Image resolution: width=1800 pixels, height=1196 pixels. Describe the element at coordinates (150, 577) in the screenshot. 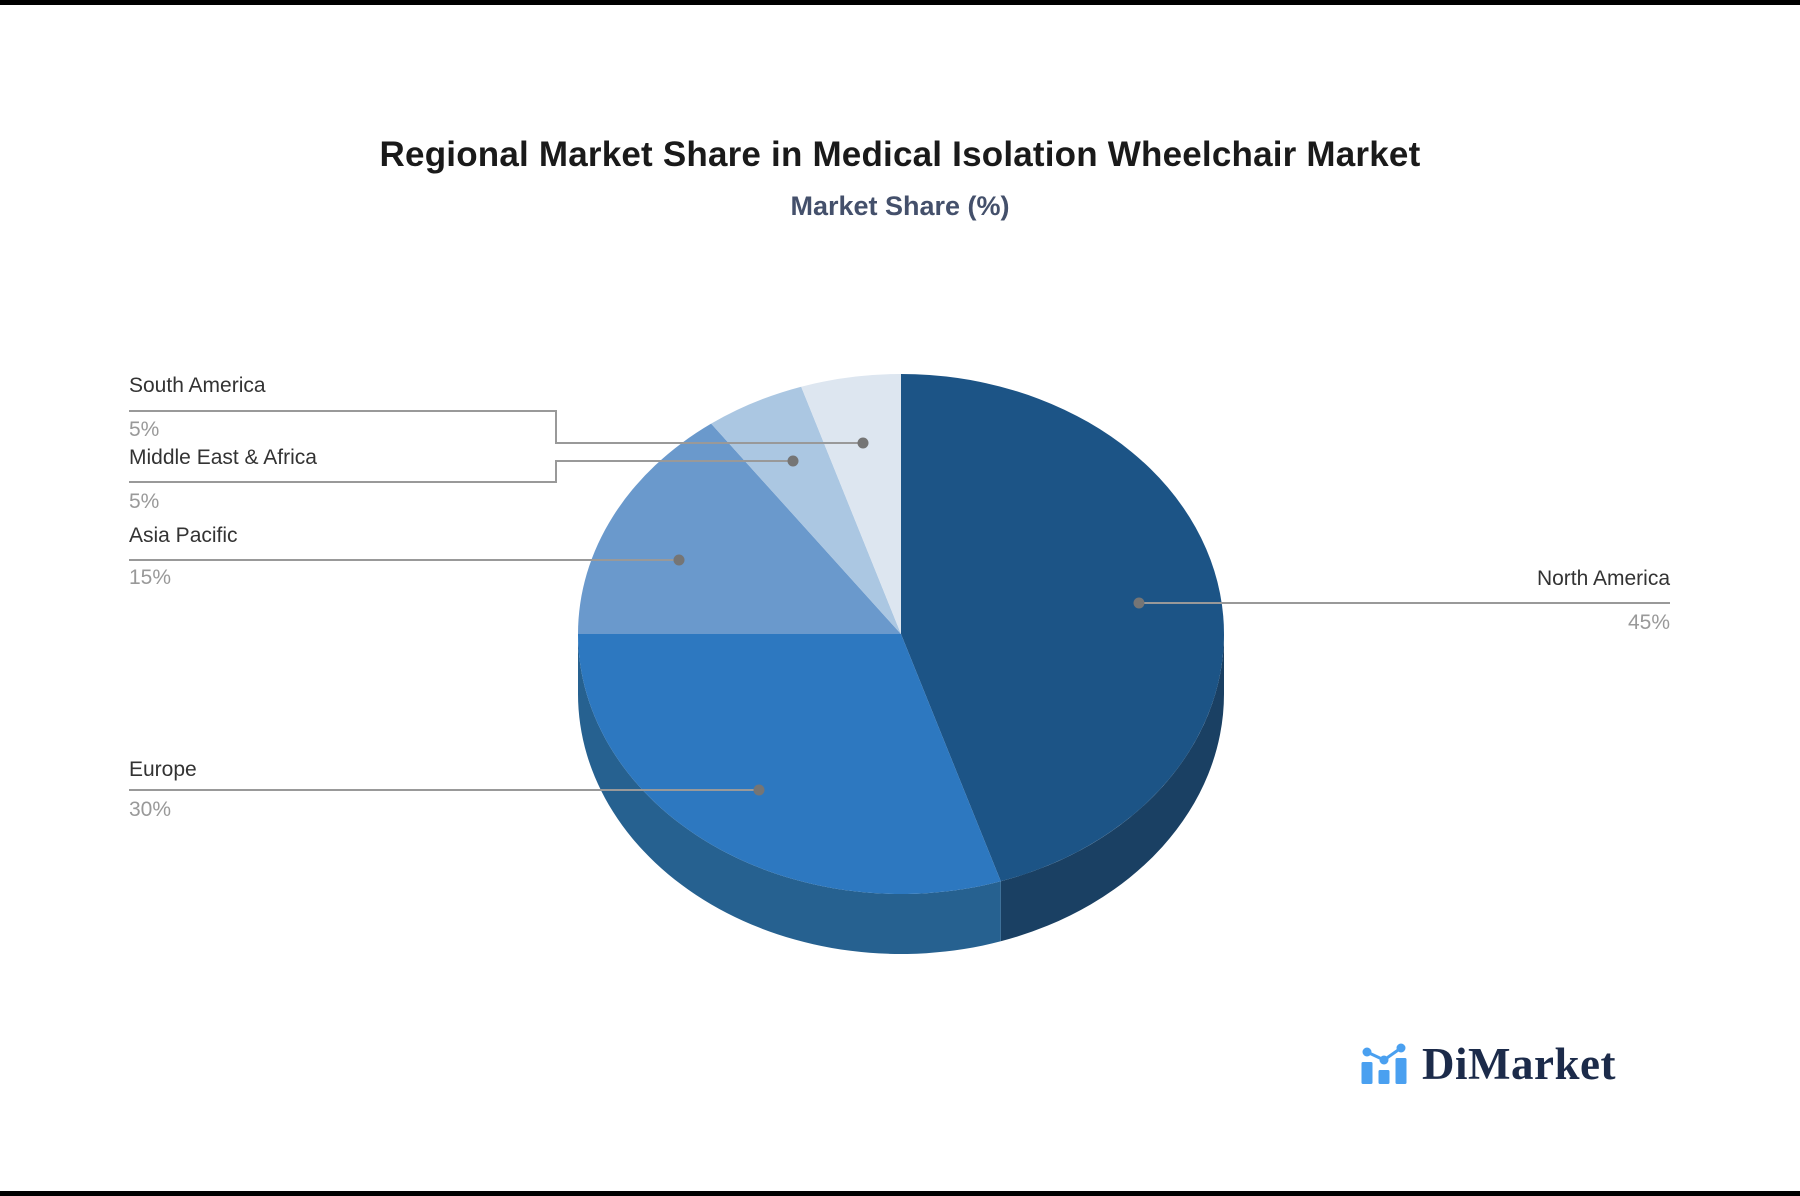

I see `value-asia-pacific: 15%` at that location.